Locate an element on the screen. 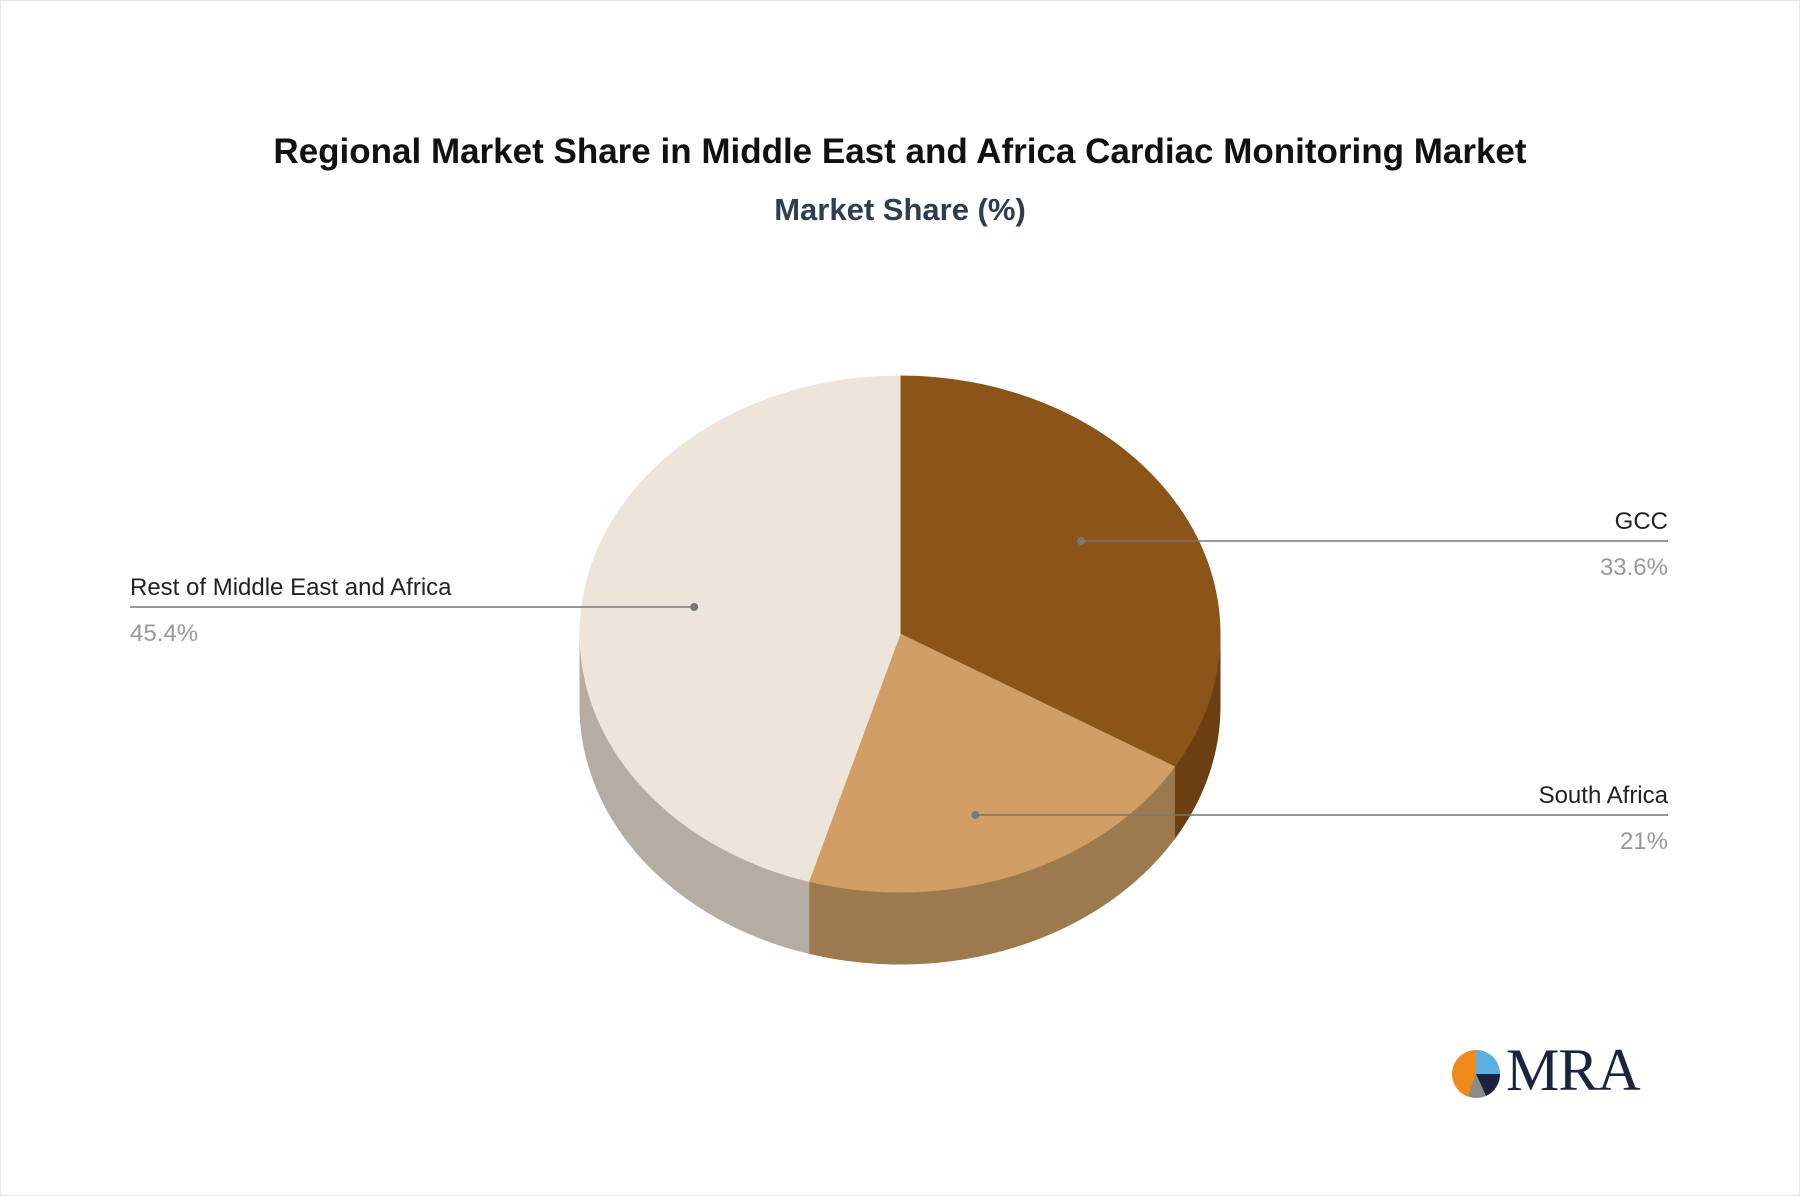 This screenshot has height=1196, width=1800. logo-pie-icon is located at coordinates (1476, 1074).